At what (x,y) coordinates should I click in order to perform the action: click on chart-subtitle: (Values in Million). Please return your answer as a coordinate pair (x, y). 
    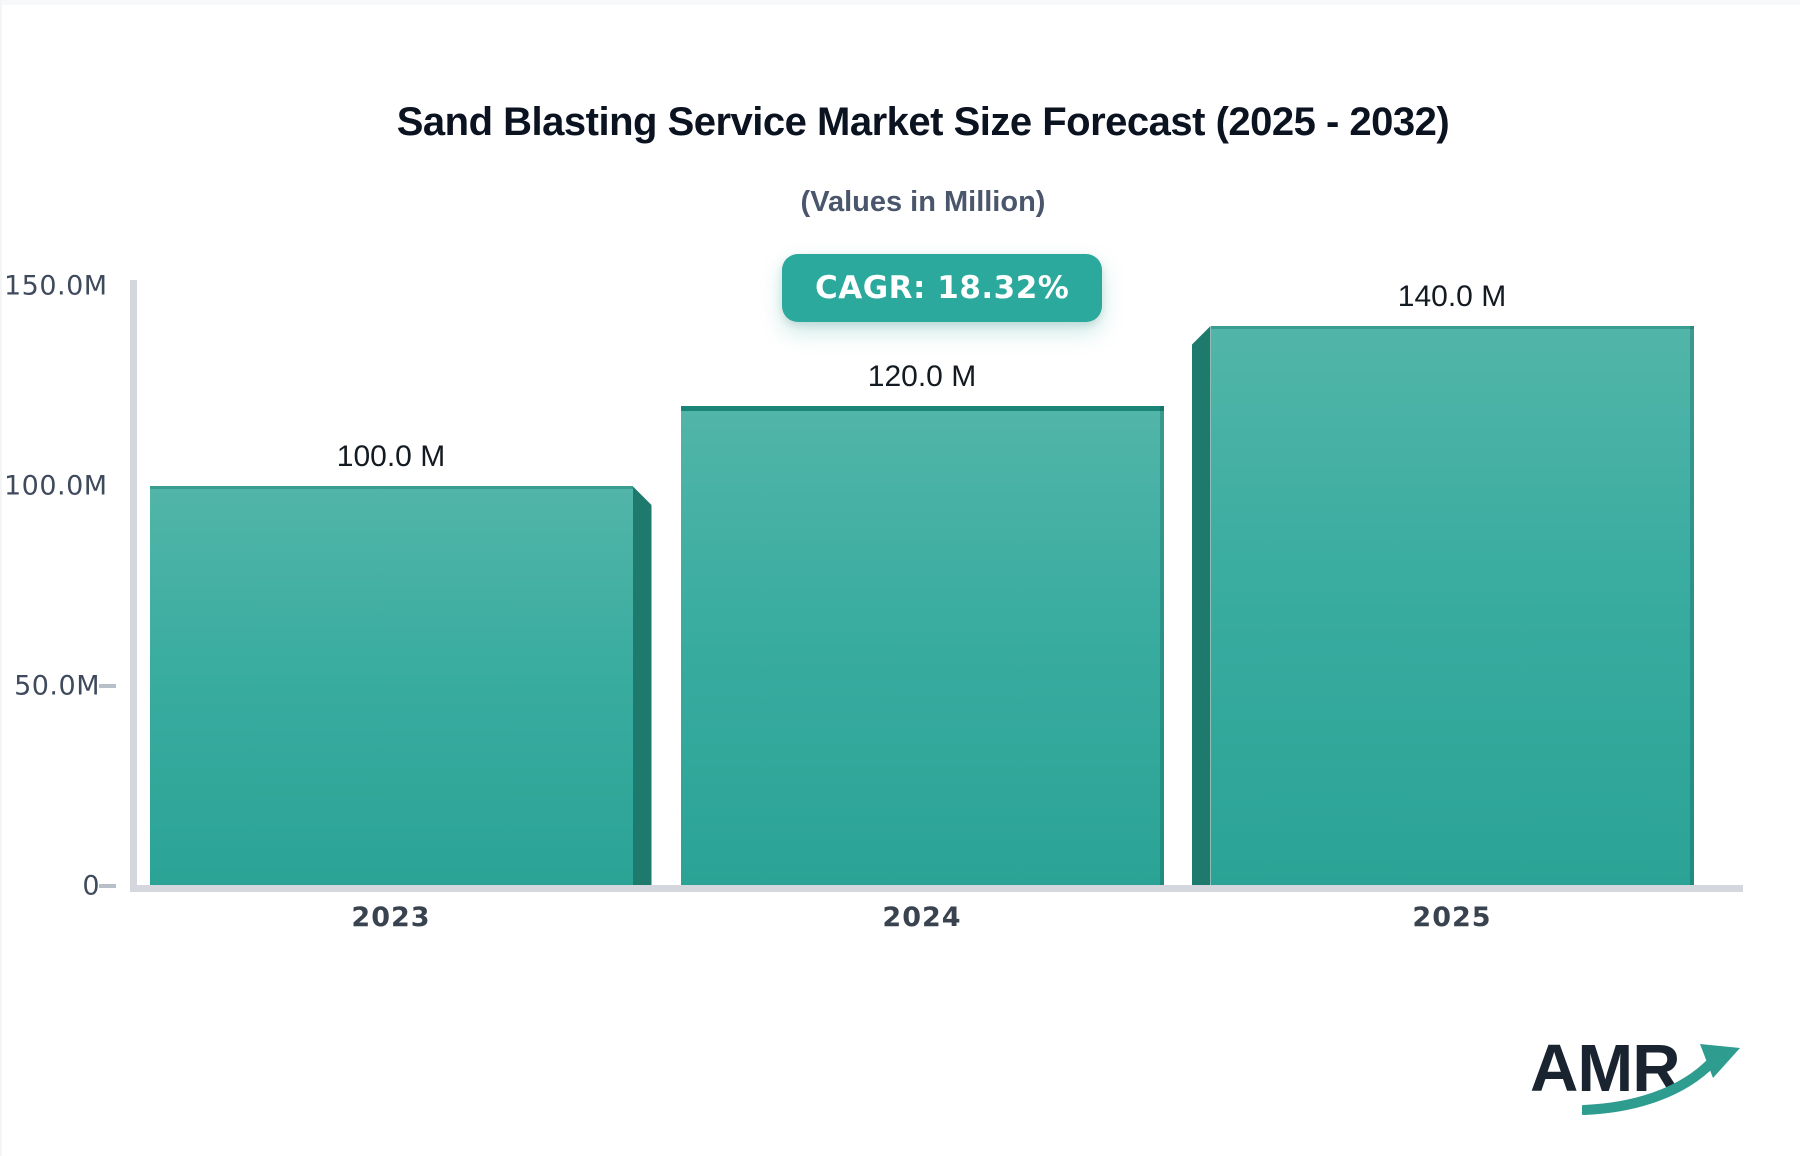
    Looking at the image, I should click on (923, 202).